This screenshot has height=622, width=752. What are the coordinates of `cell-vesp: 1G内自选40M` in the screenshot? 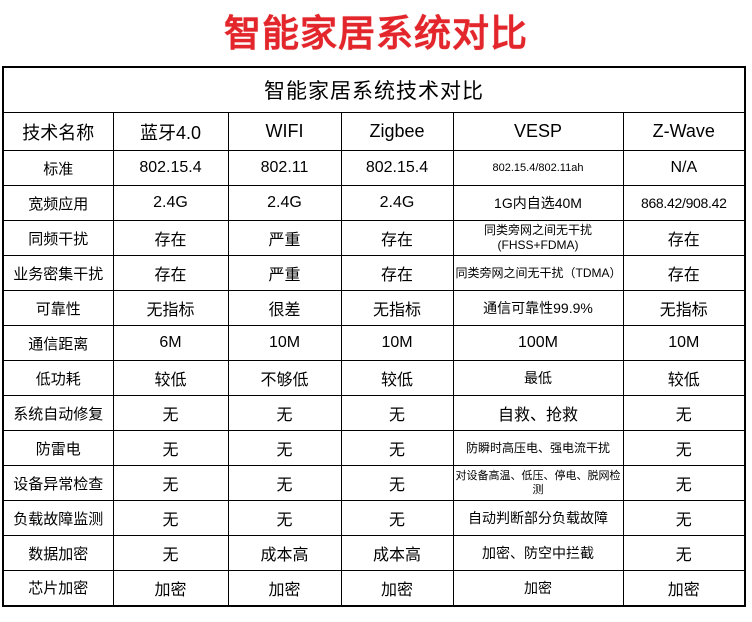 It's located at (538, 203).